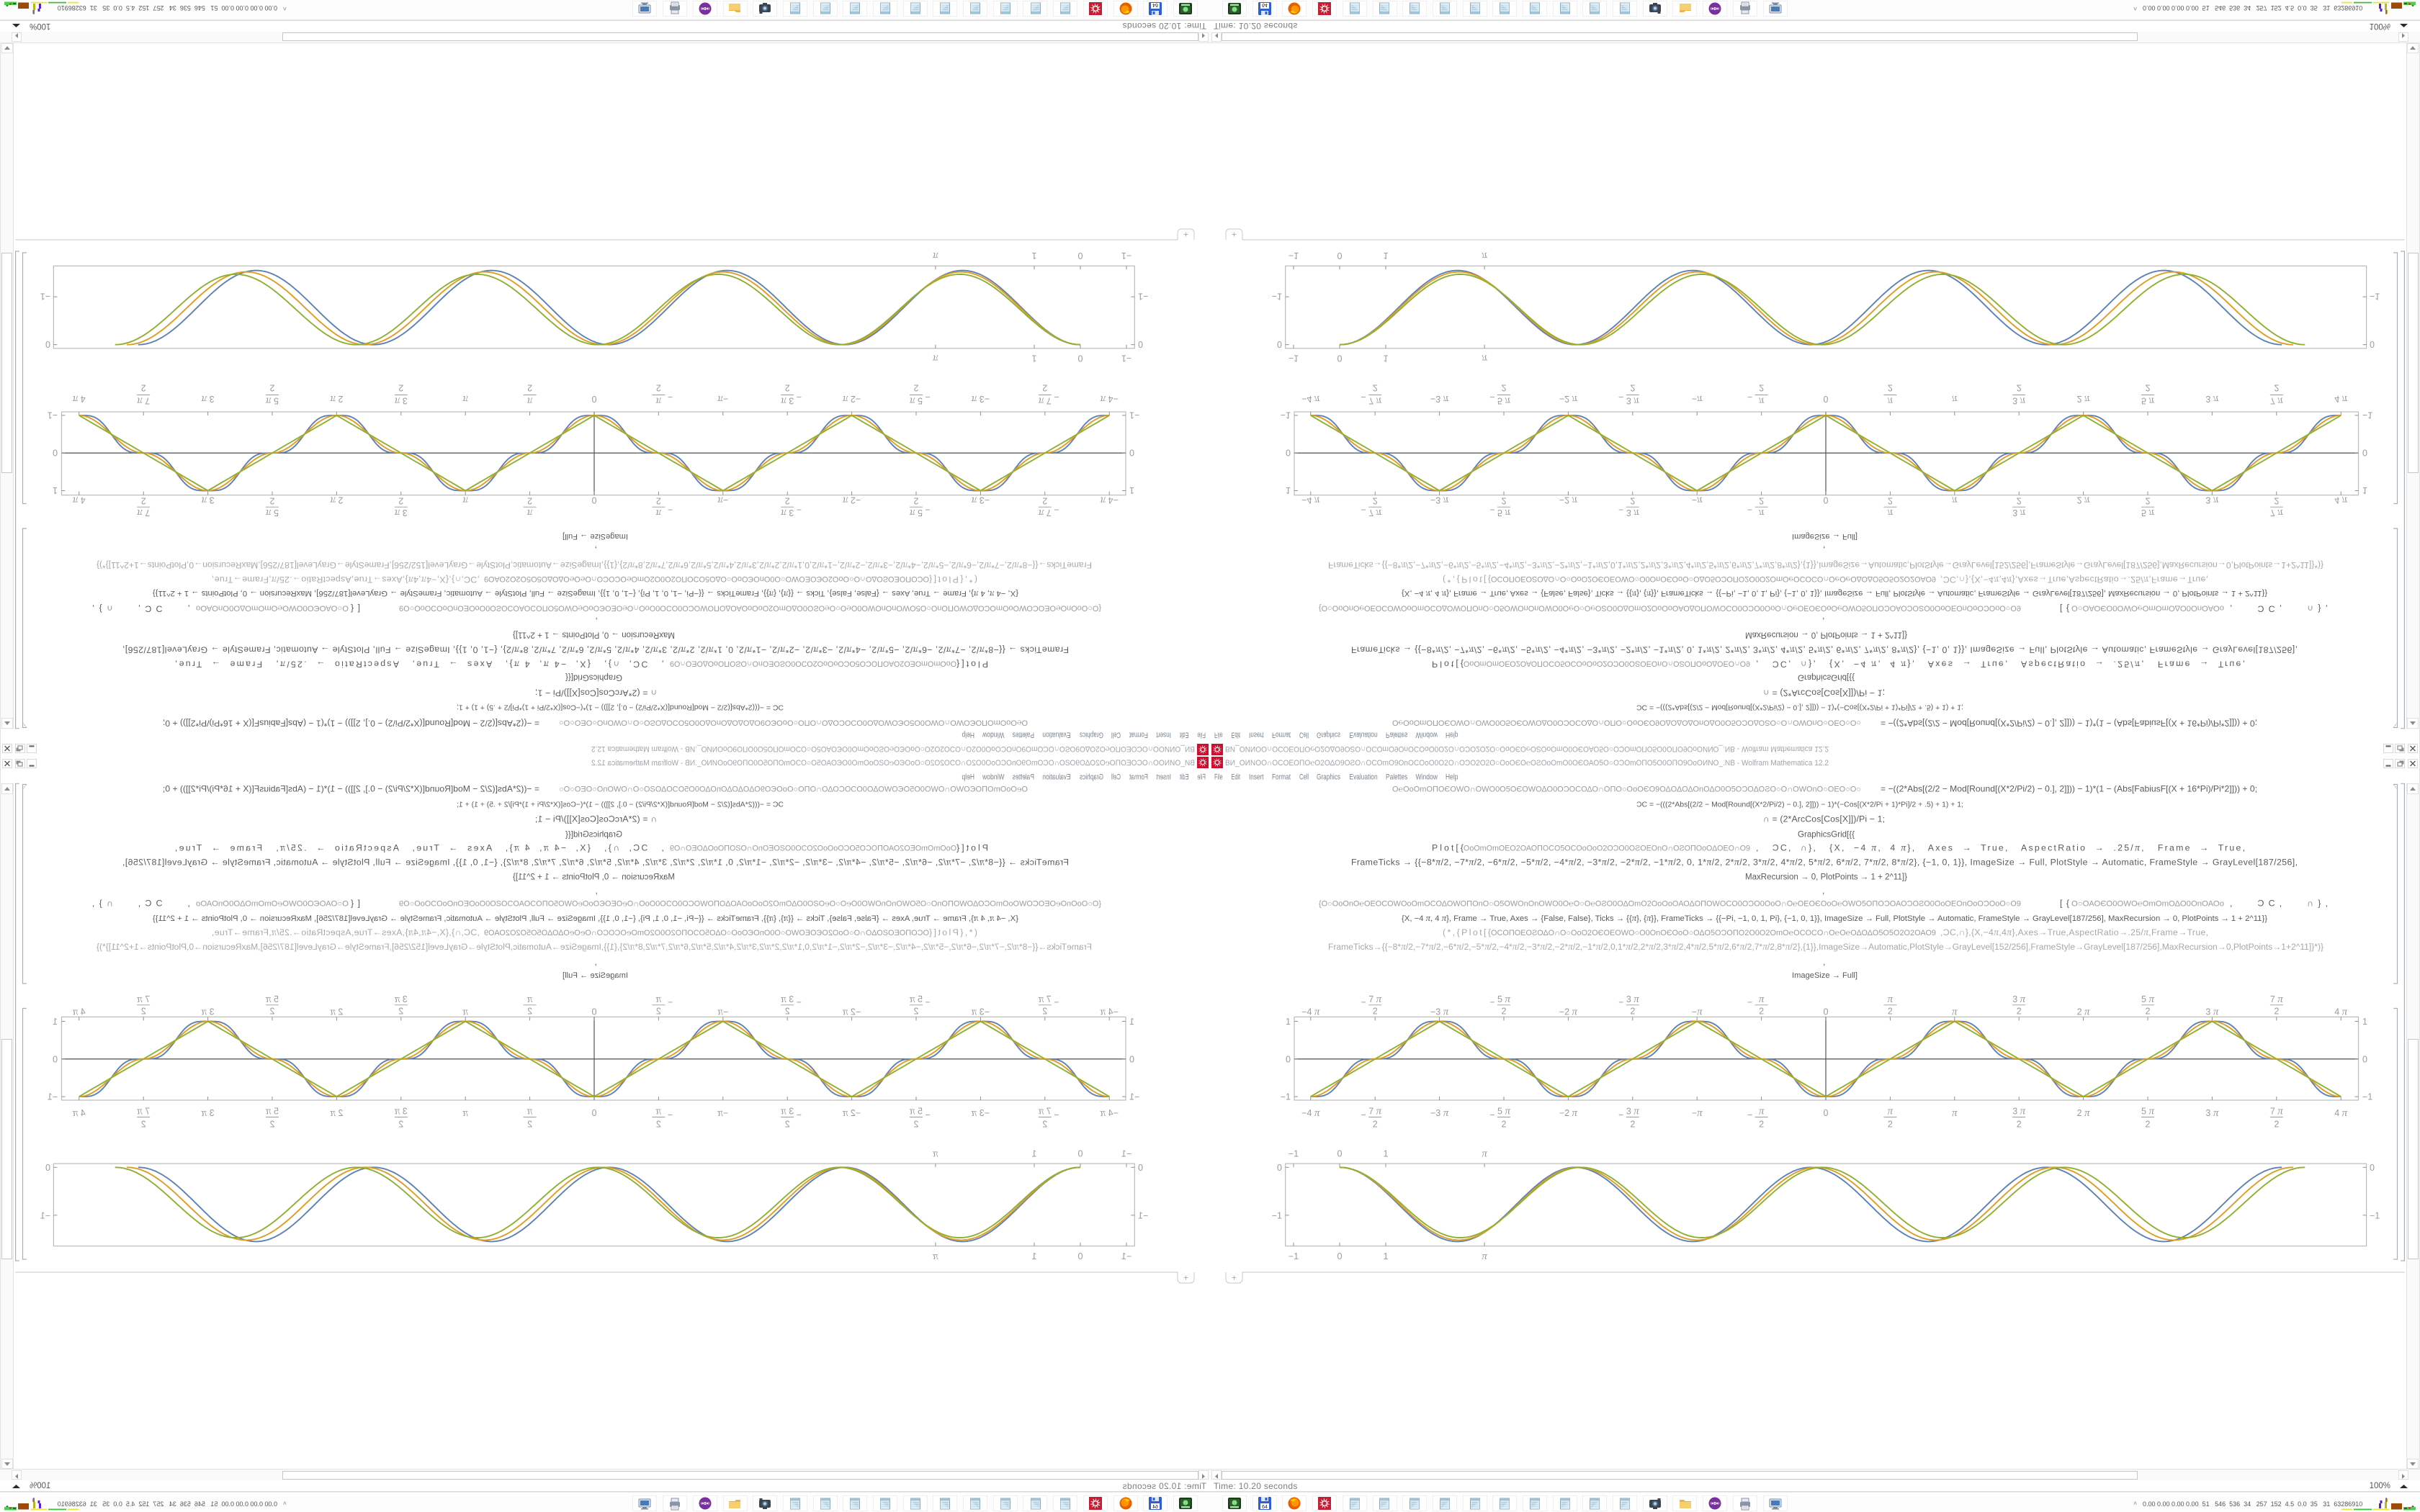 The image size is (2420, 1512). What do you see at coordinates (2340, 1012) in the screenshot?
I see `svg-text: 4 π` at bounding box center [2340, 1012].